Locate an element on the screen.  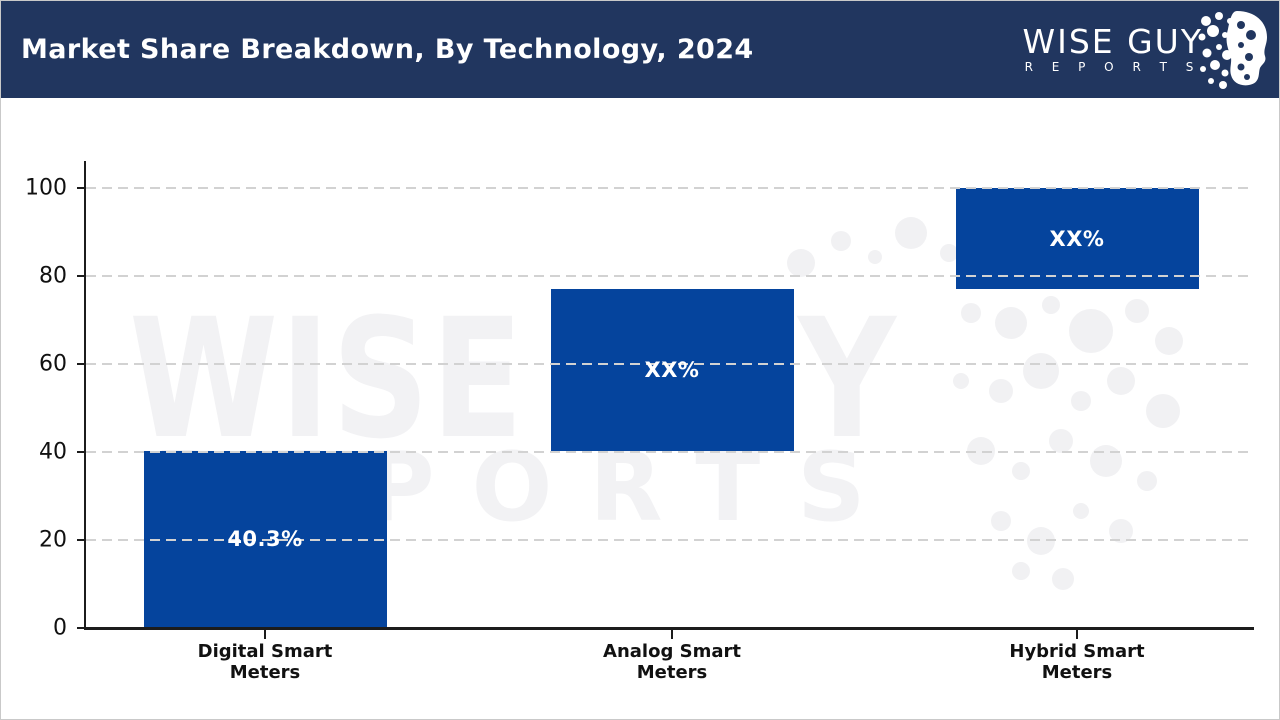
wiseguy-logo: WISE GUY R E P O R T S is located at coordinates (1146, 50).